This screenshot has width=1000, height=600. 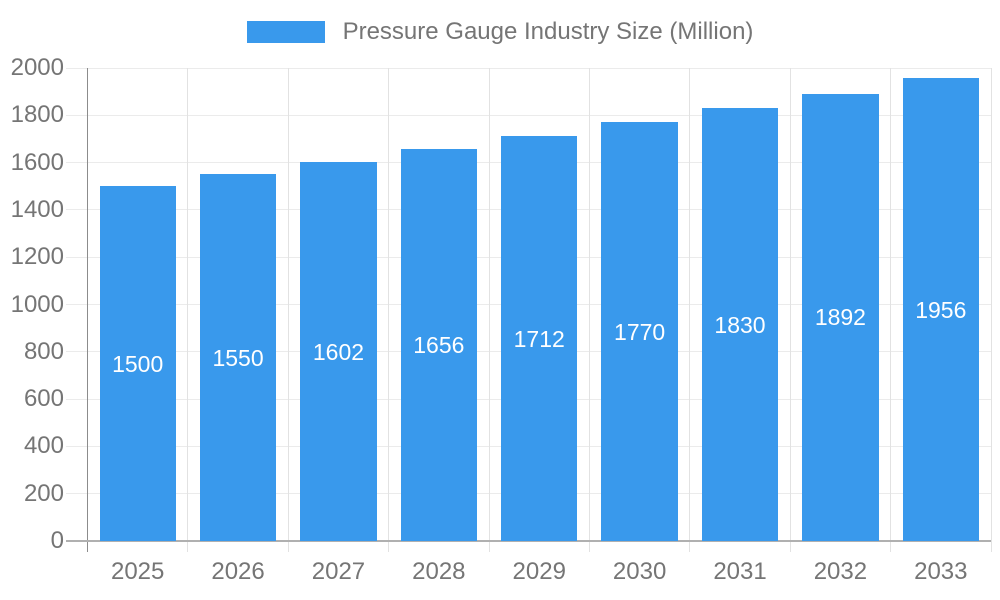 I want to click on x-tick-label: 2026, so click(x=238, y=571).